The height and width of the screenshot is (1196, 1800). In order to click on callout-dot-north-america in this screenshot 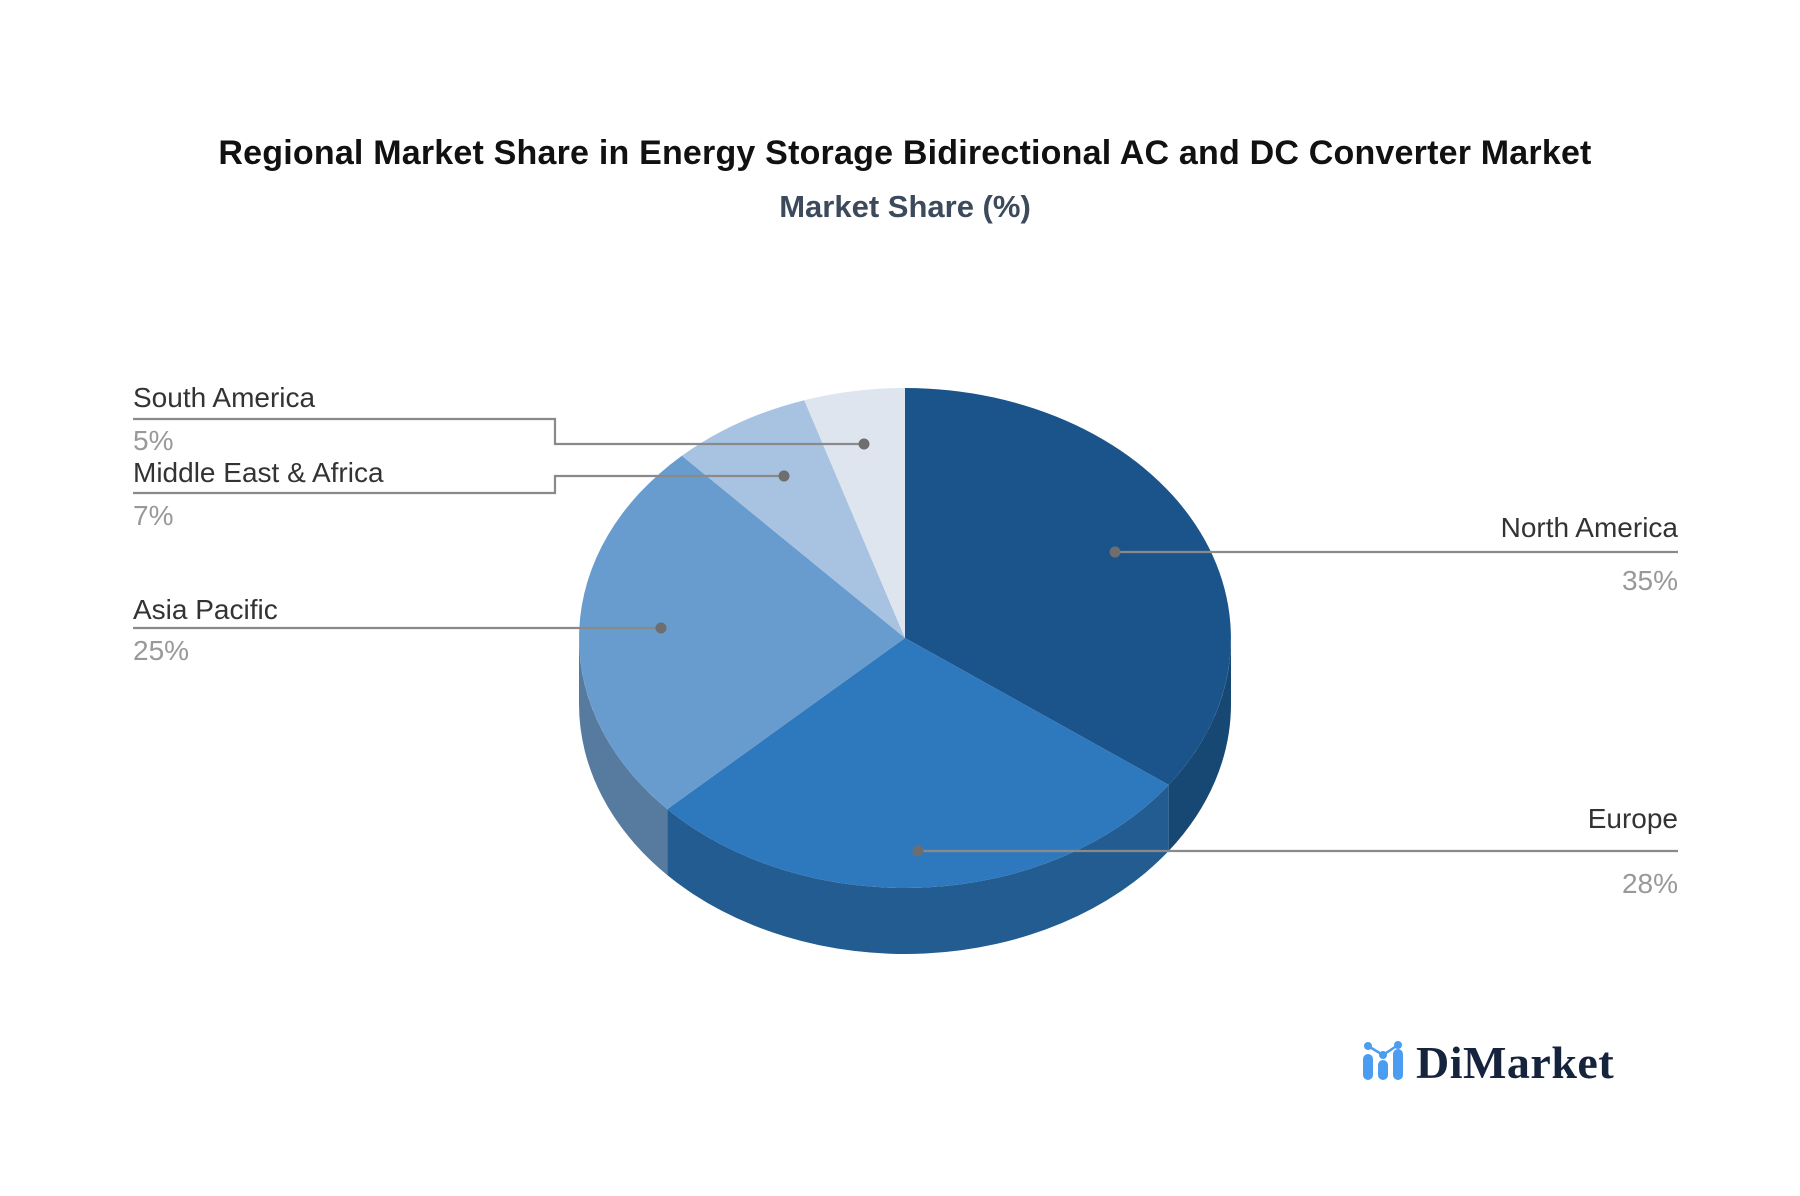, I will do `click(1115, 552)`.